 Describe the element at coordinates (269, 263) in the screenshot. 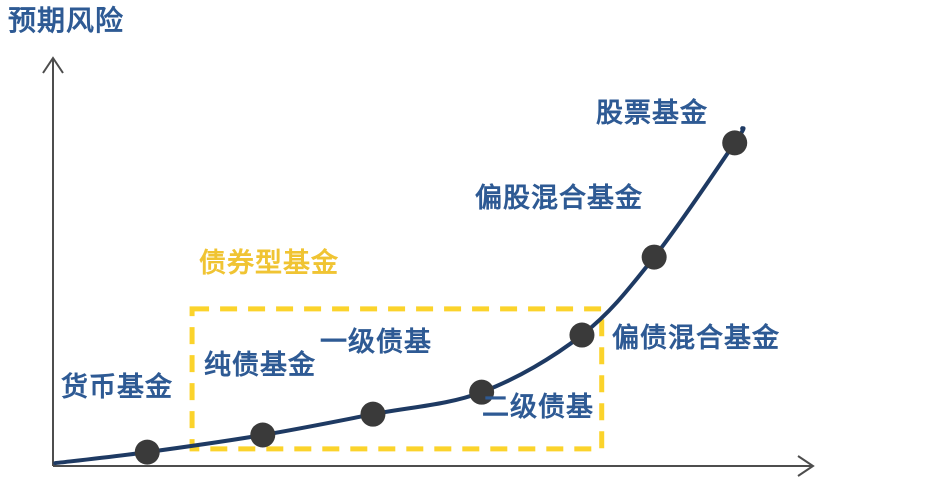

I see `bond-type-funds-group-label: 债券型基金` at that location.